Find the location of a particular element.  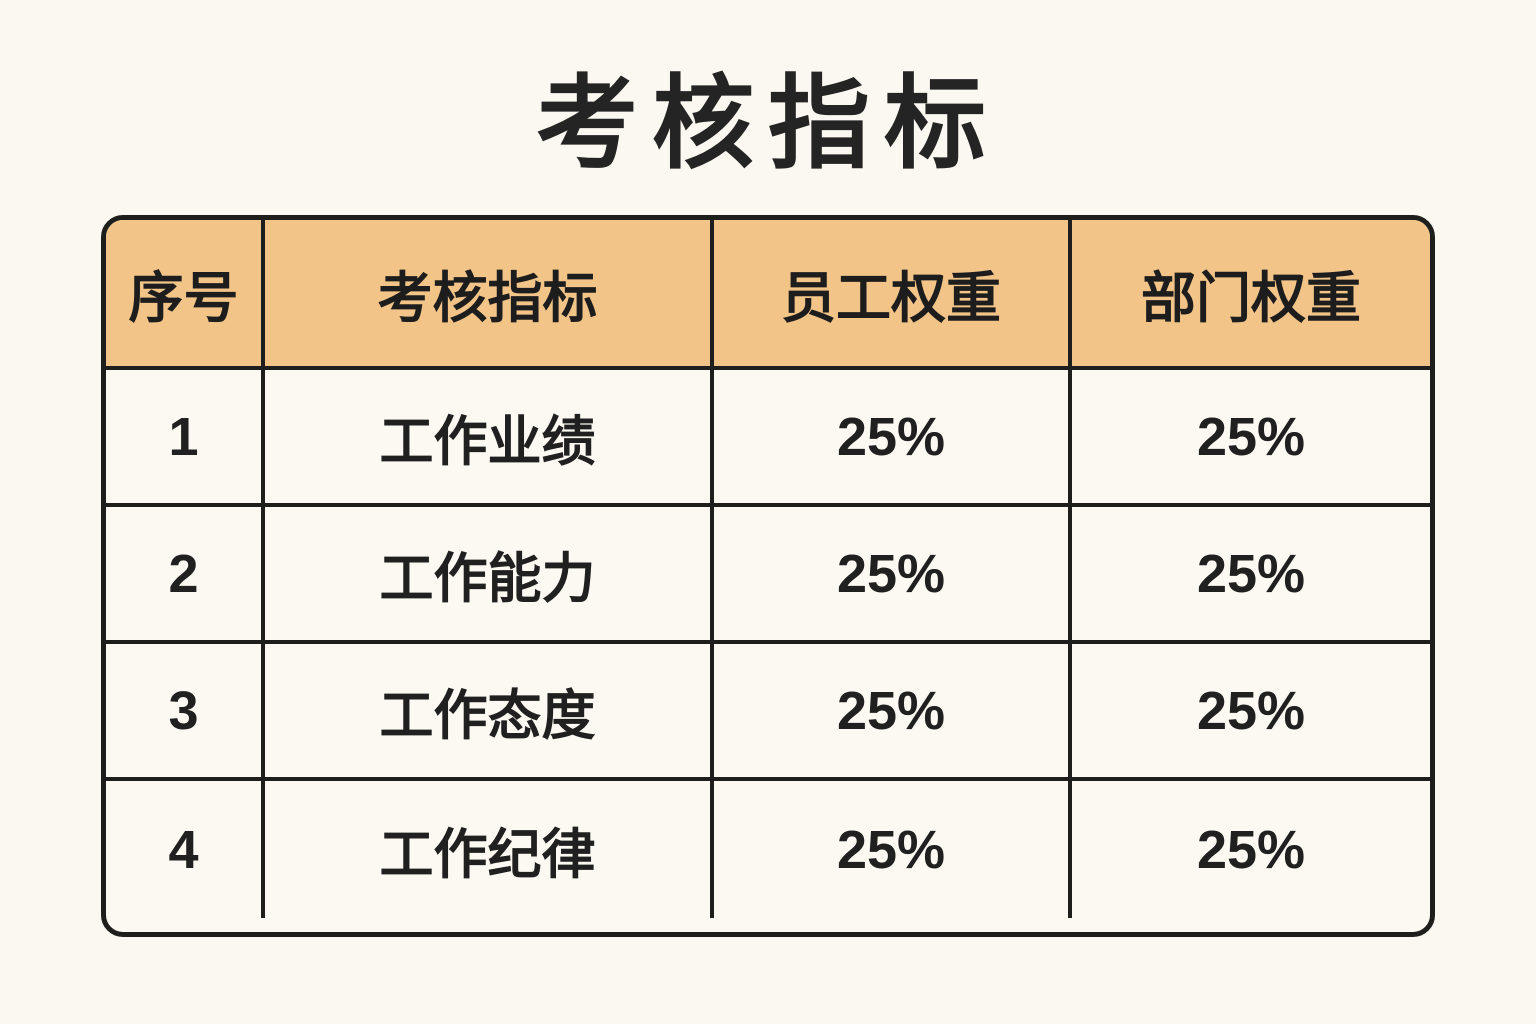

column-header-indicator: 考核指标 is located at coordinates (489, 293).